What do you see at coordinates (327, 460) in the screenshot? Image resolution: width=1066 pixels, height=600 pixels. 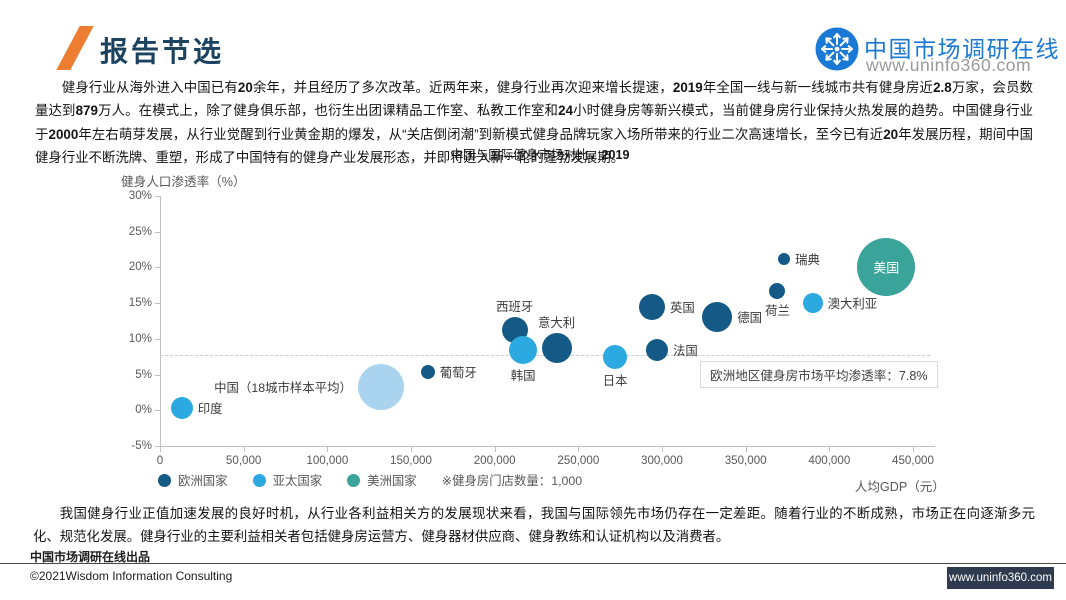 I see `x-tick-label: 100,000` at bounding box center [327, 460].